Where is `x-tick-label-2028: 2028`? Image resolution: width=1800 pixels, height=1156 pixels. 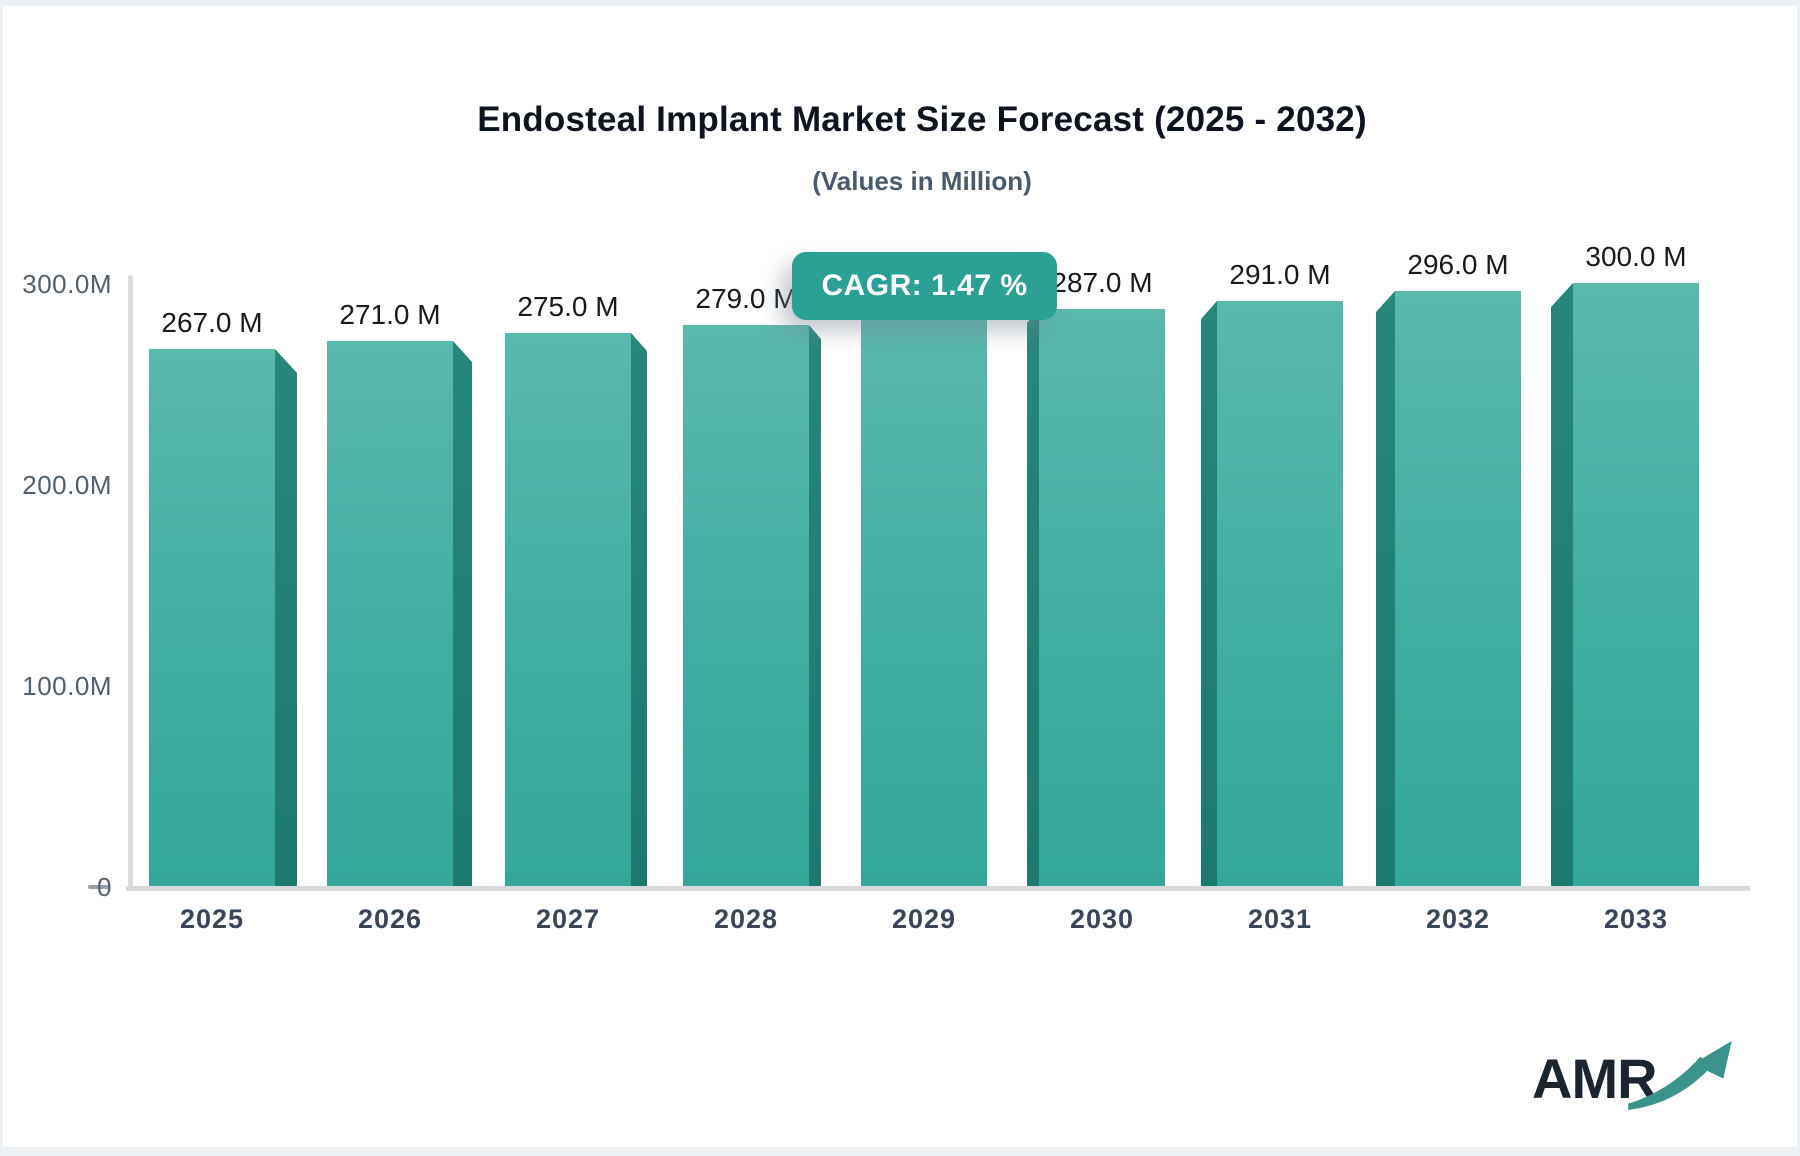
x-tick-label-2028: 2028 is located at coordinates (746, 919).